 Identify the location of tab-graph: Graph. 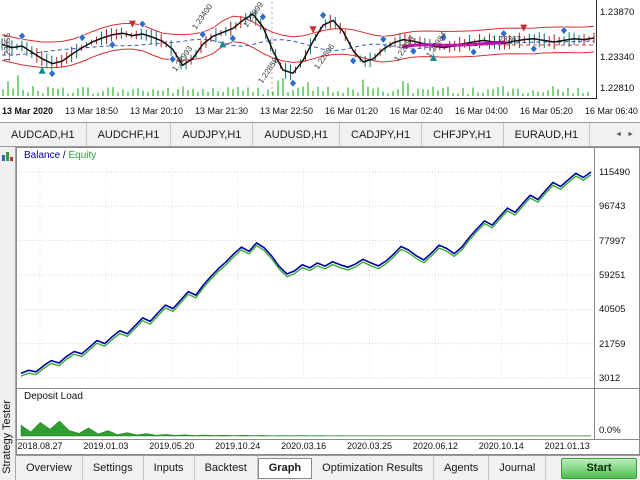
(285, 468).